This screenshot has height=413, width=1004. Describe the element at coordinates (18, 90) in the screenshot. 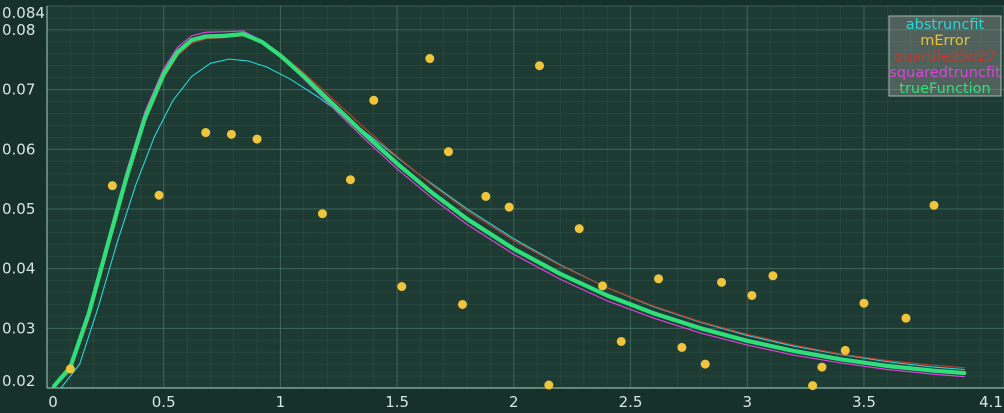

I see `y-tick-label: 0.07` at that location.